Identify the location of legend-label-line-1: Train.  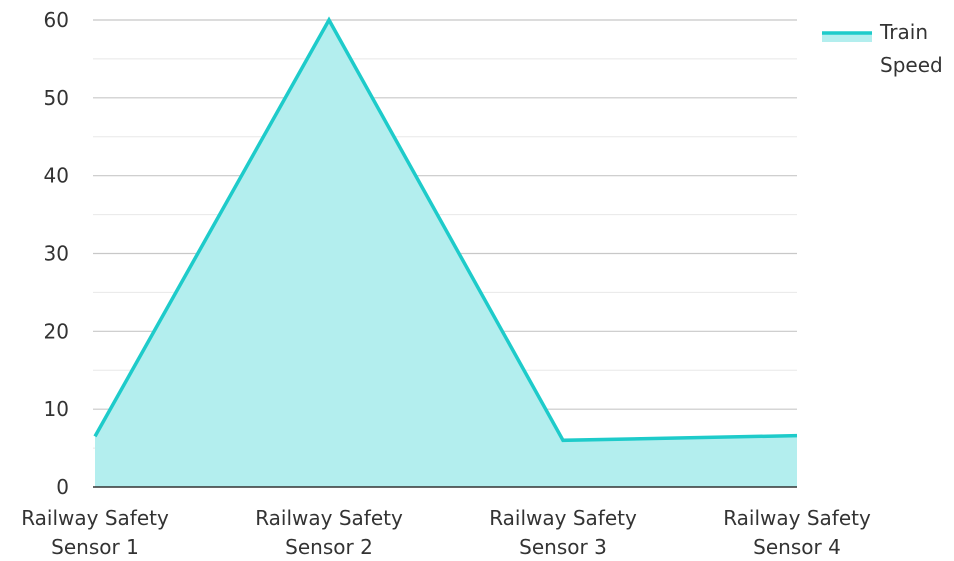
(903, 32).